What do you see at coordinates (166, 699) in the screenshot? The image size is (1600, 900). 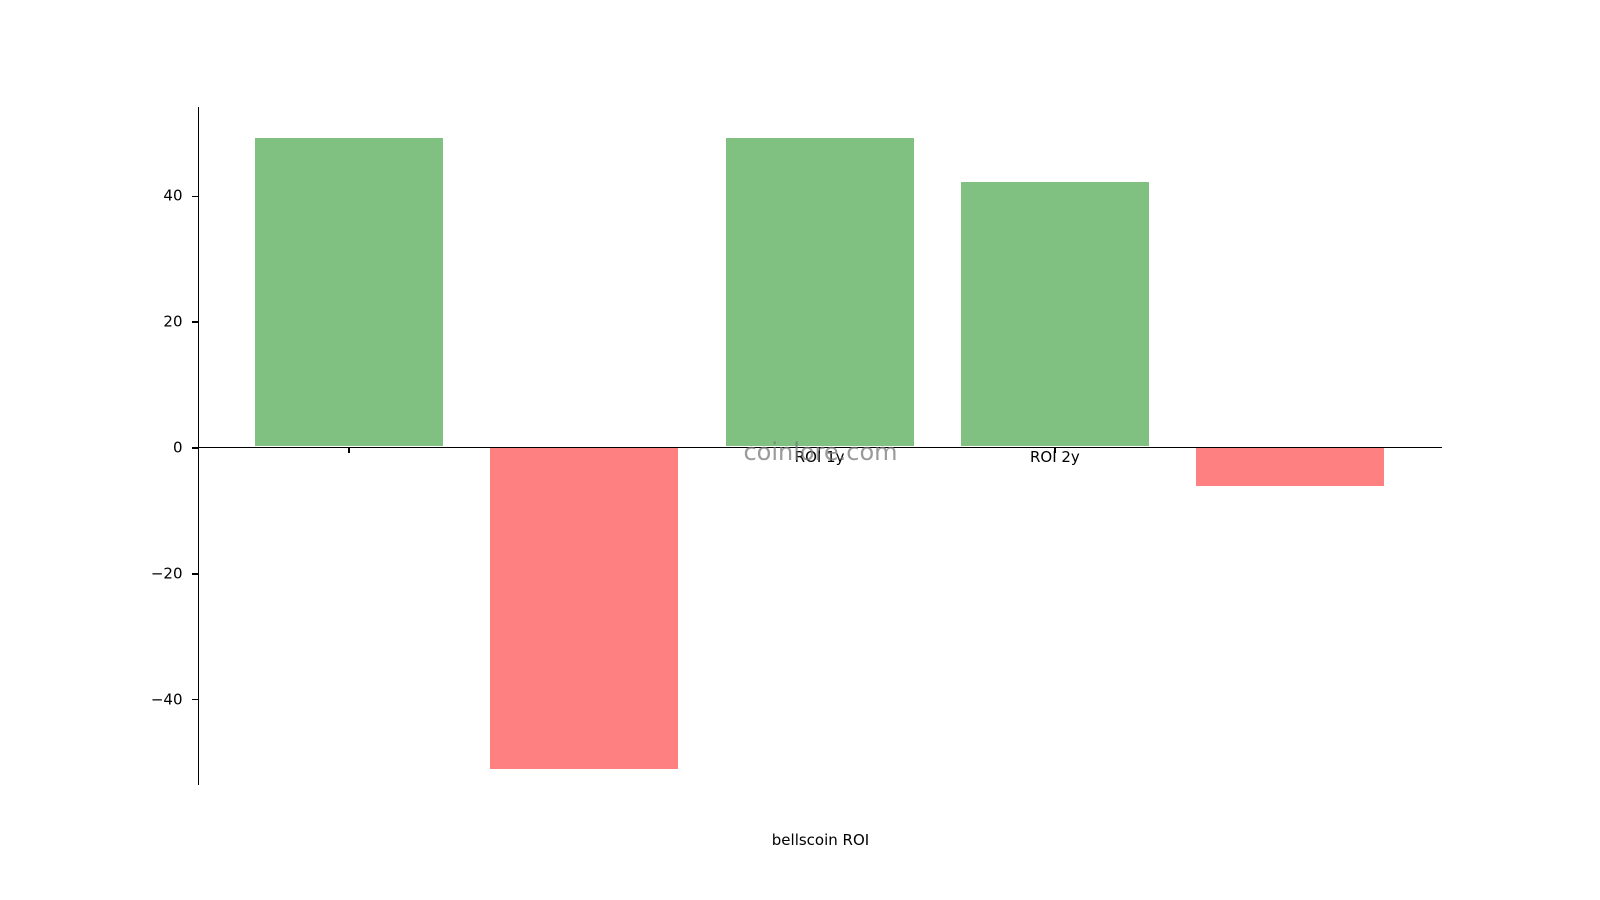 I see `y-tick-label: −40` at bounding box center [166, 699].